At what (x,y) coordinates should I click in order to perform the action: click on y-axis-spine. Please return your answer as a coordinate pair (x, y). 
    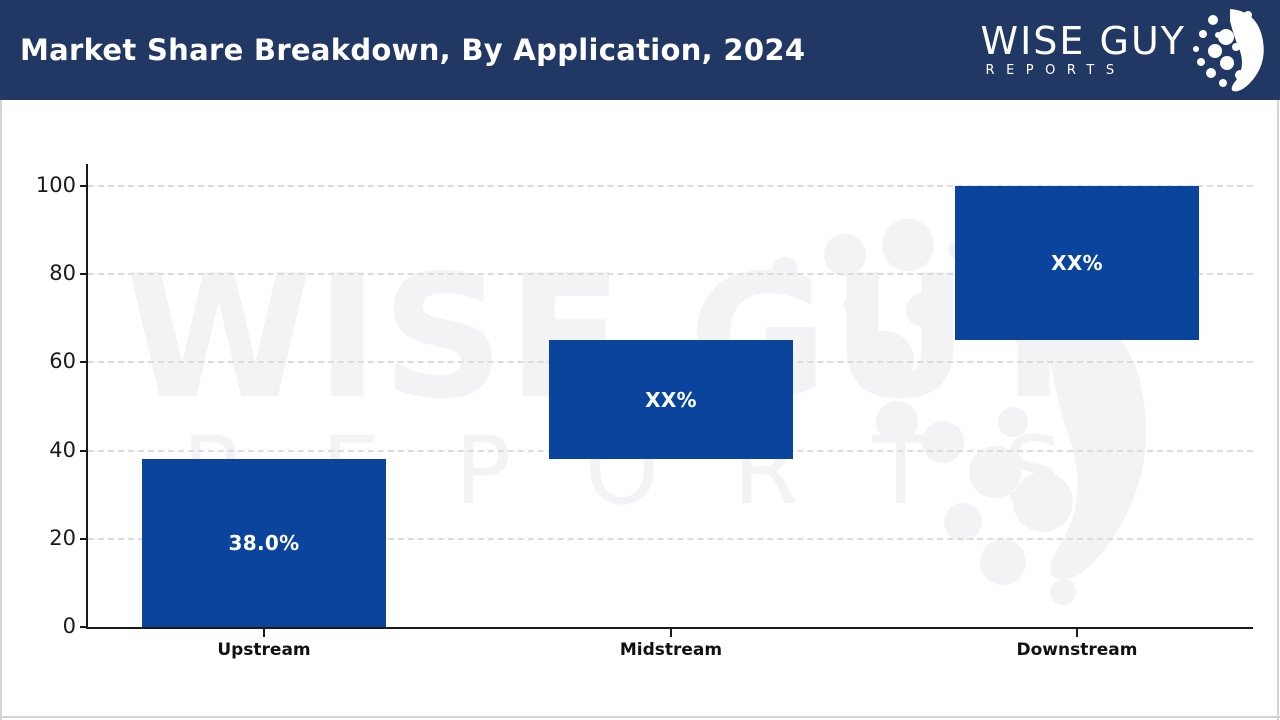
    Looking at the image, I should click on (87, 396).